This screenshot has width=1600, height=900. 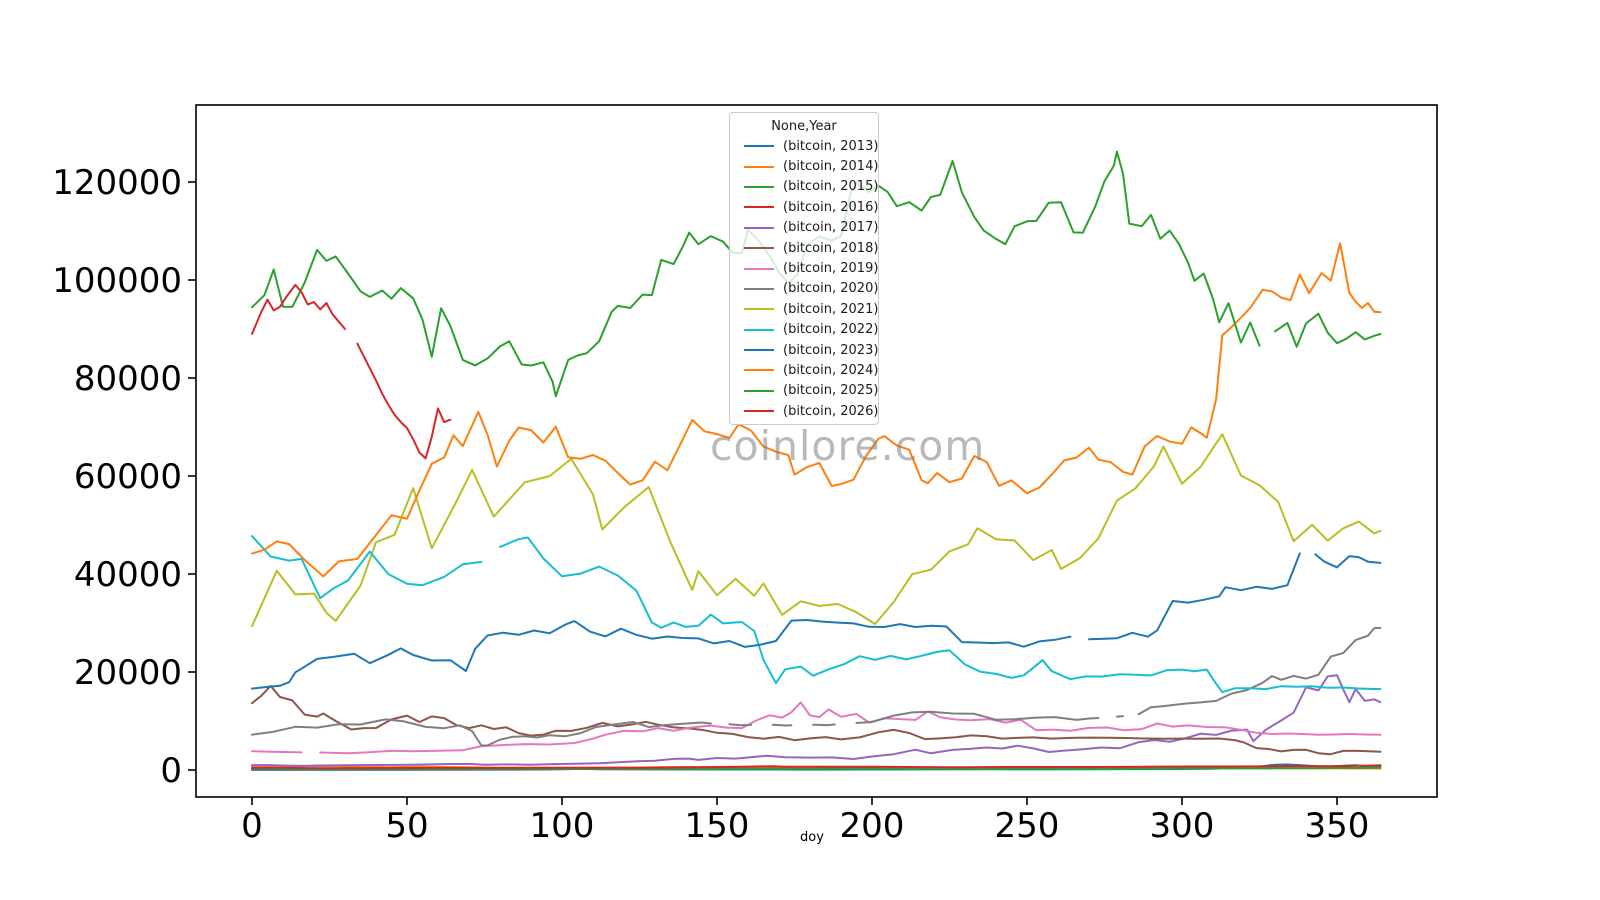 What do you see at coordinates (171, 771) in the screenshot?
I see `y-tick-label: 0` at bounding box center [171, 771].